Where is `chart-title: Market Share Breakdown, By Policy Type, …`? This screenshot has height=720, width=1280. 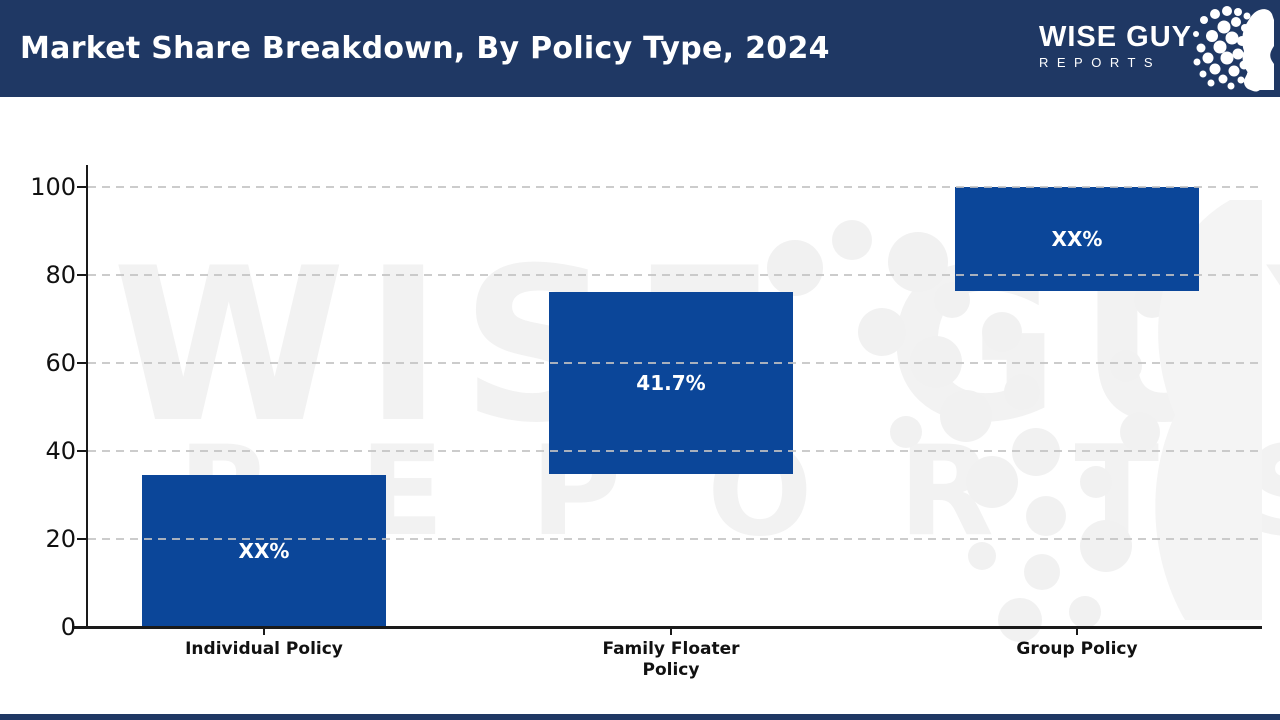 chart-title: Market Share Breakdown, By Policy Type, … is located at coordinates (425, 48).